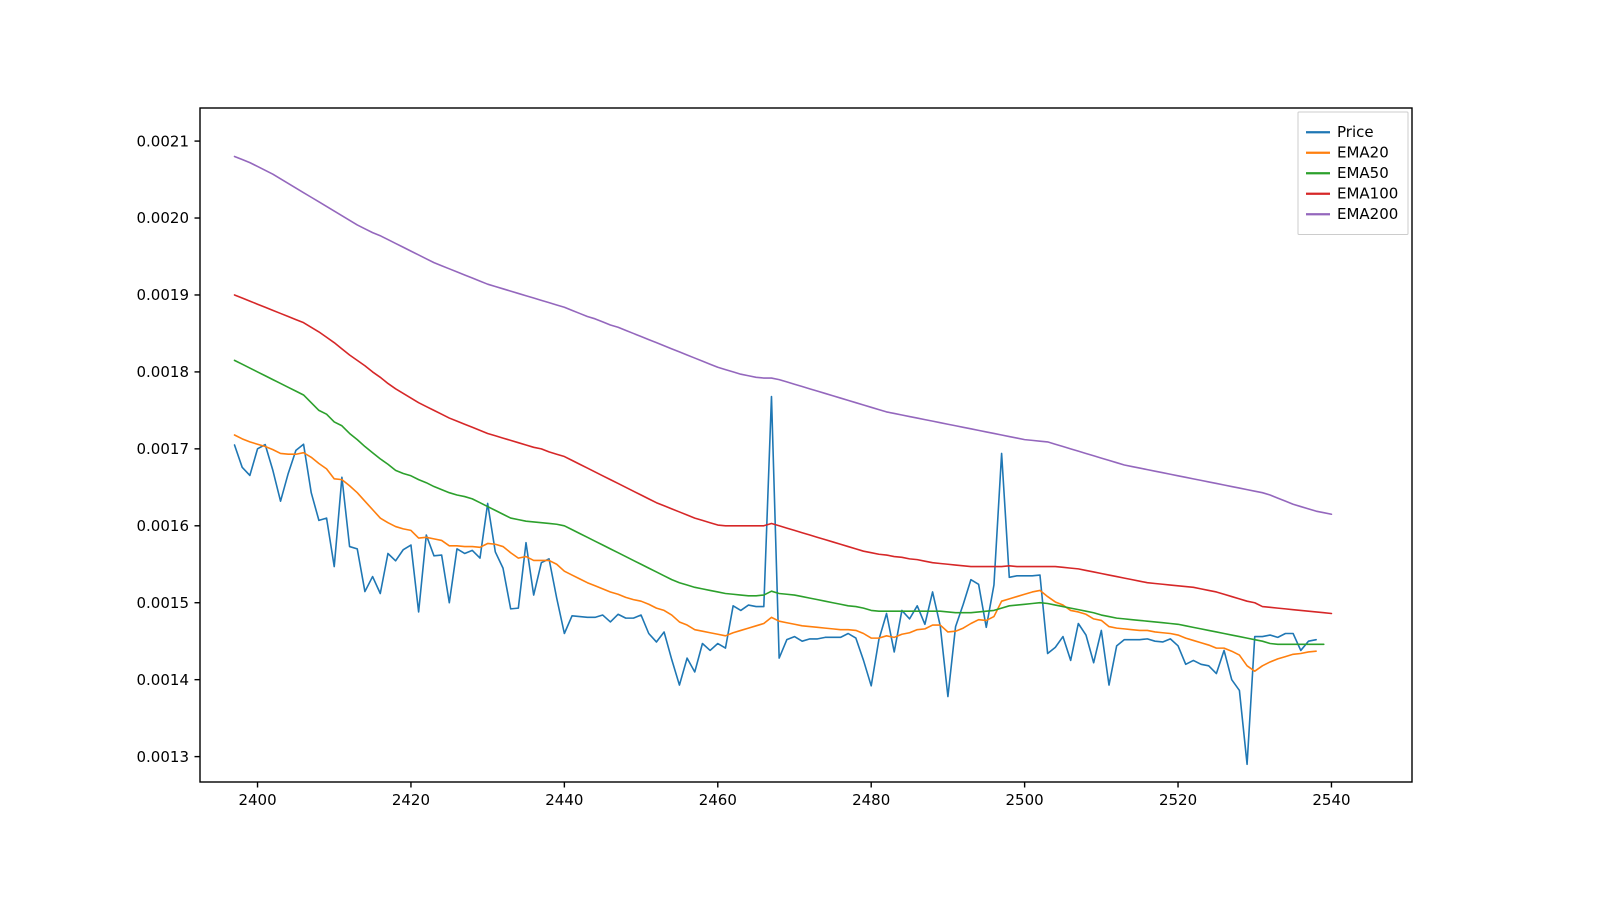 The image size is (1600, 900). What do you see at coordinates (163, 526) in the screenshot?
I see `y-tick-label: 0.0016` at bounding box center [163, 526].